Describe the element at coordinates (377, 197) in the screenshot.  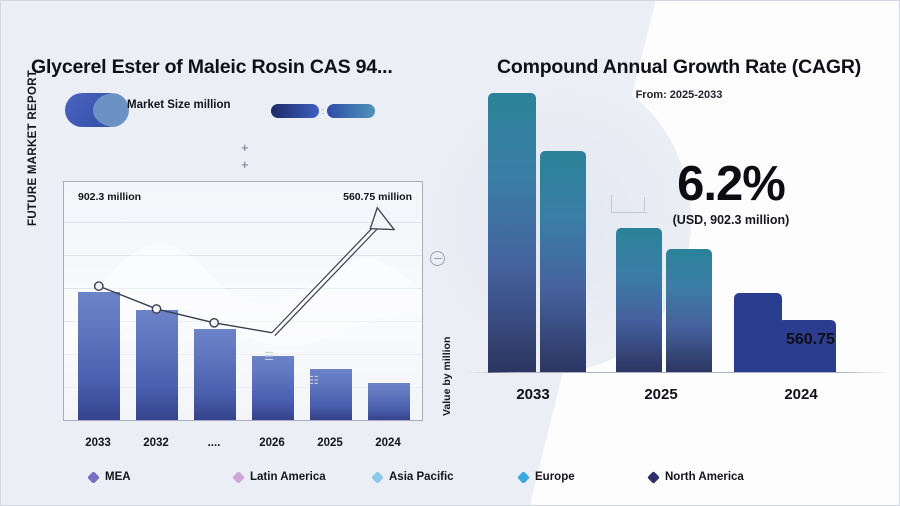
I see `value-label-right: 560.75 million` at that location.